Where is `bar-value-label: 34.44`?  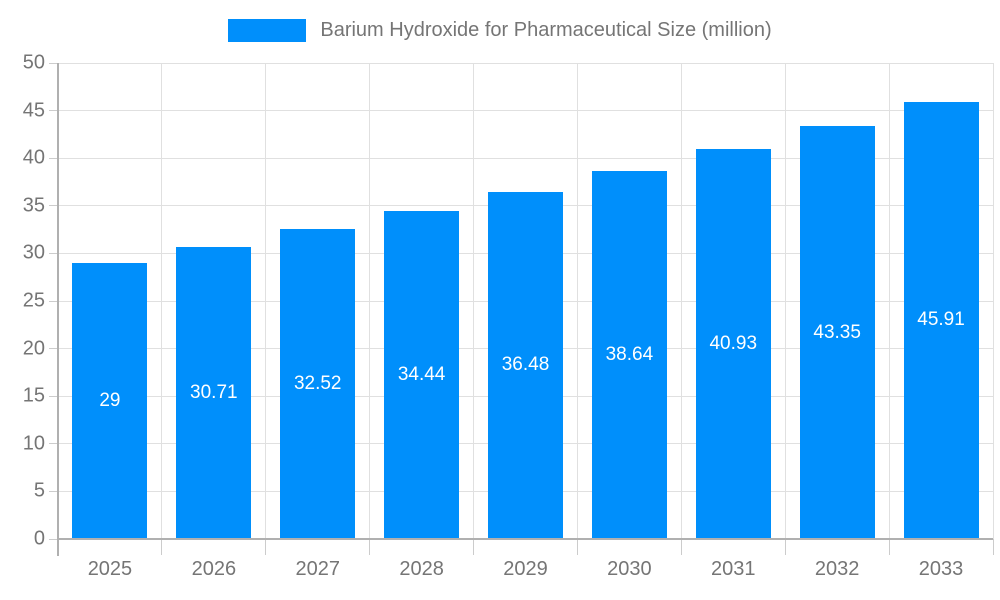 bar-value-label: 34.44 is located at coordinates (421, 375).